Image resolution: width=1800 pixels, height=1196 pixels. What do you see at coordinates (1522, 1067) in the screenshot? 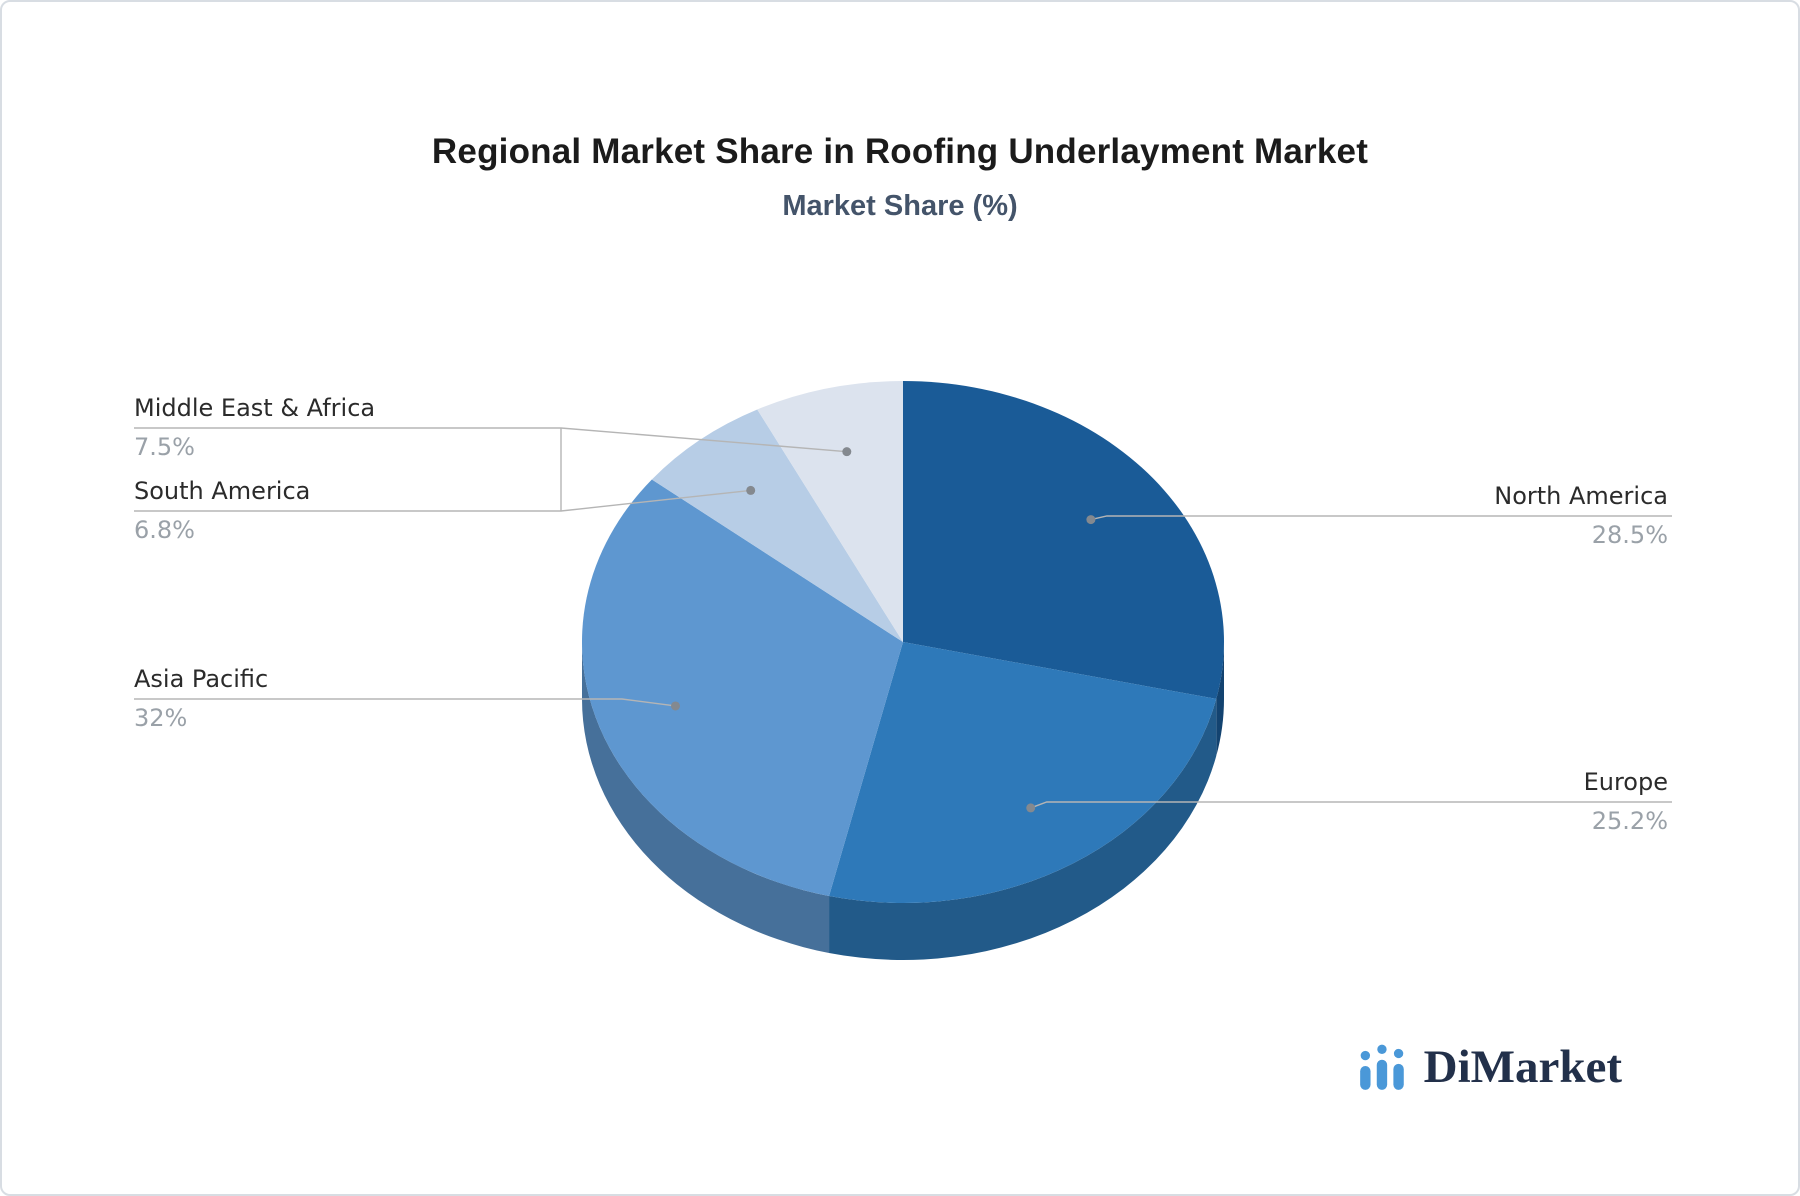
I see `brand-name: DiMarket` at bounding box center [1522, 1067].